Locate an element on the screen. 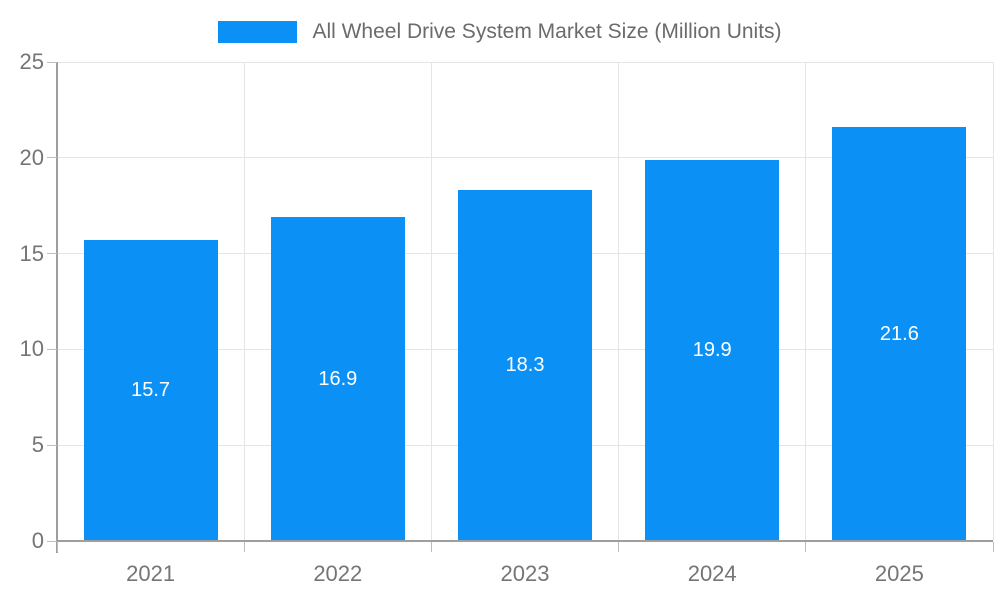  y-tick-label: 25 is located at coordinates (31, 61).